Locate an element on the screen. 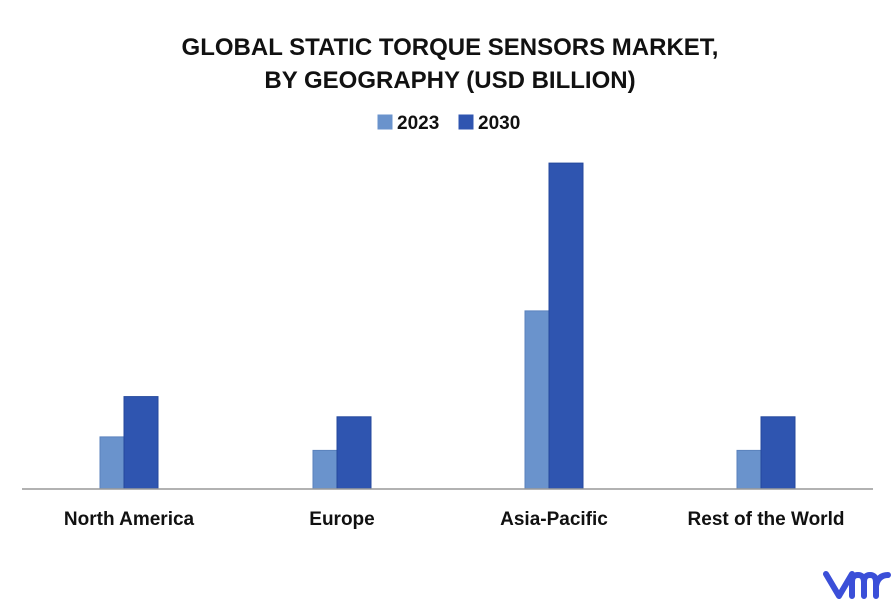 The image size is (896, 614). category-label-europe: Europe is located at coordinates (341, 519).